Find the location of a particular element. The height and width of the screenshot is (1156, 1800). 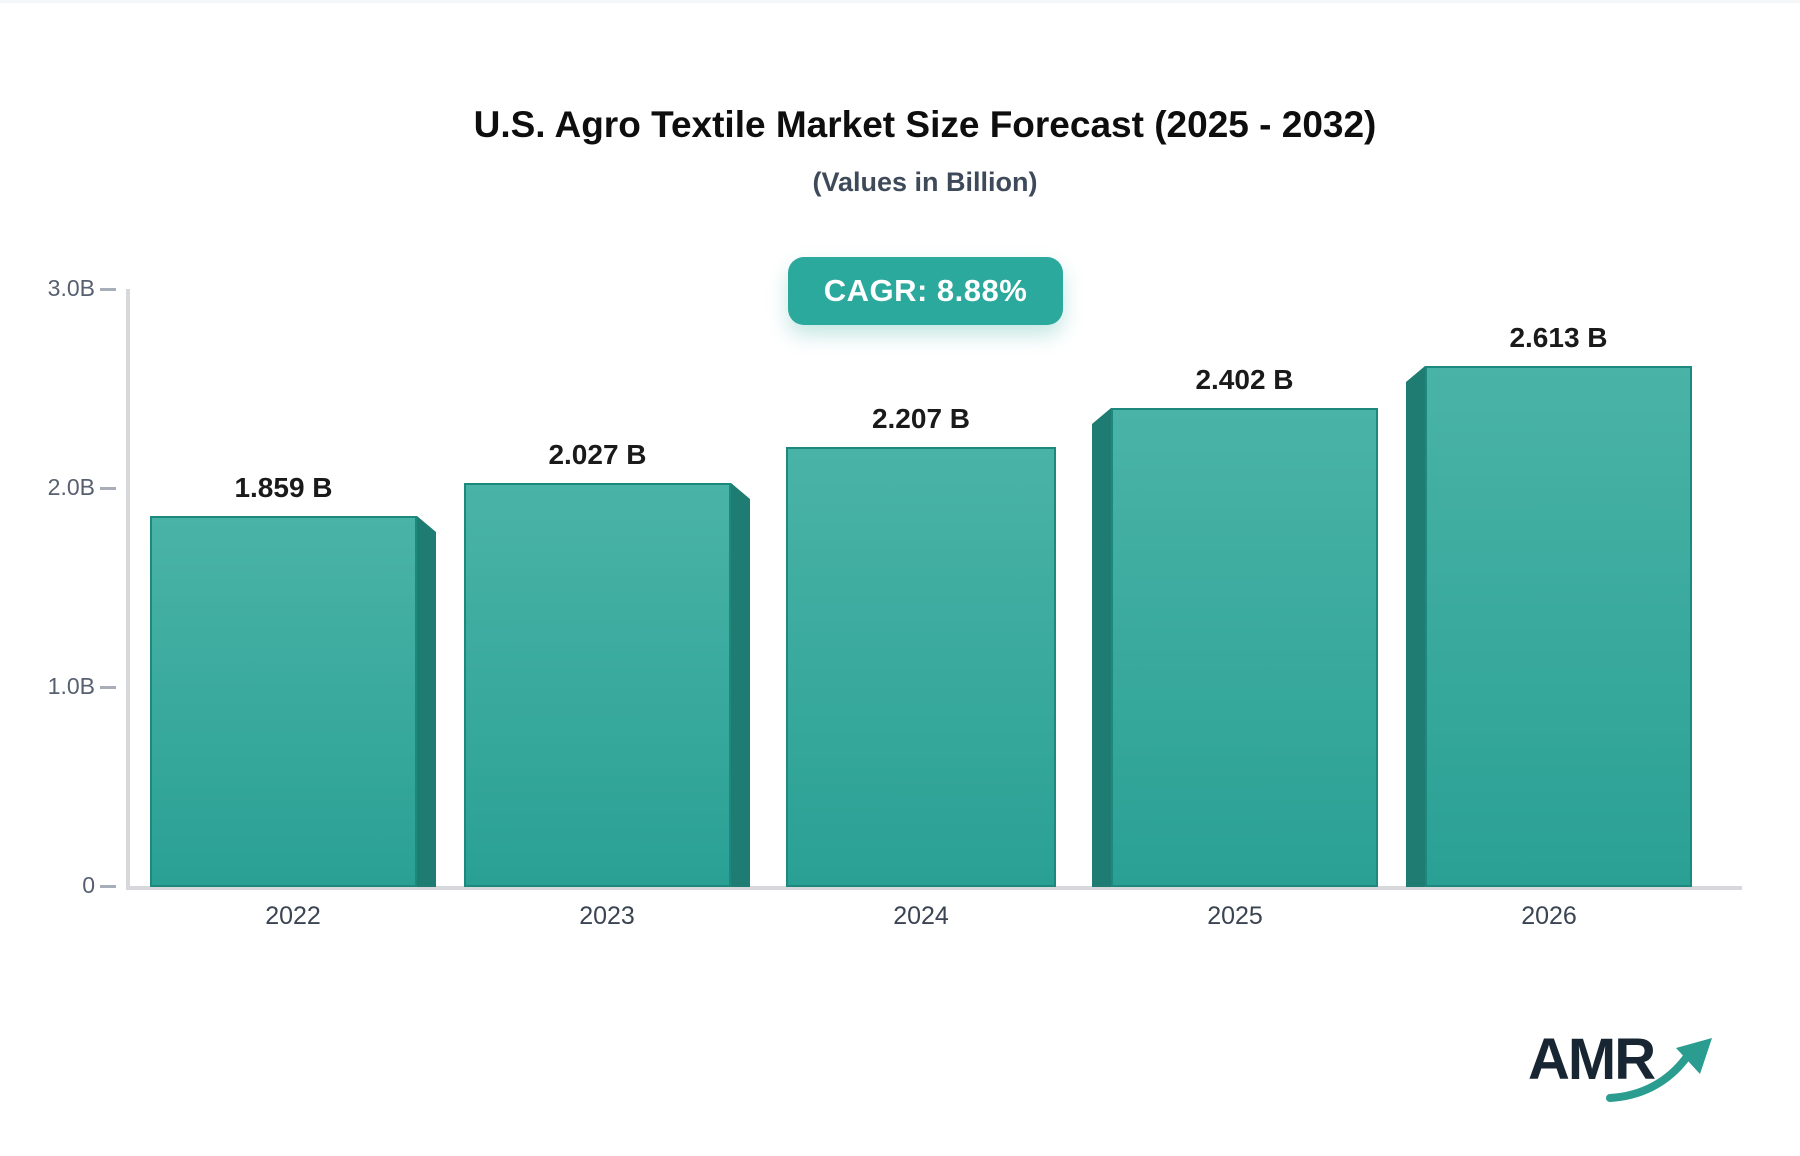

amr-logo: AMR is located at coordinates (1623, 1070).